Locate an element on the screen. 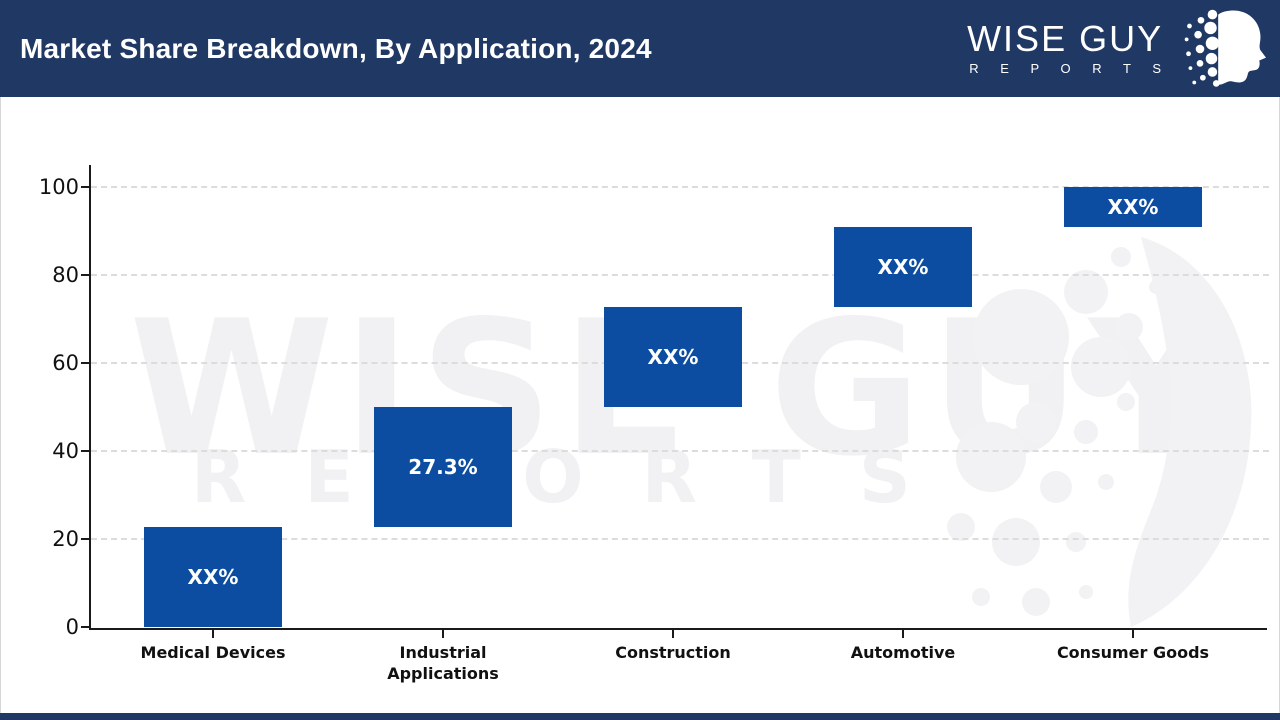 This screenshot has height=720, width=1280. logo-wordmark: WISE GUY is located at coordinates (1065, 38).